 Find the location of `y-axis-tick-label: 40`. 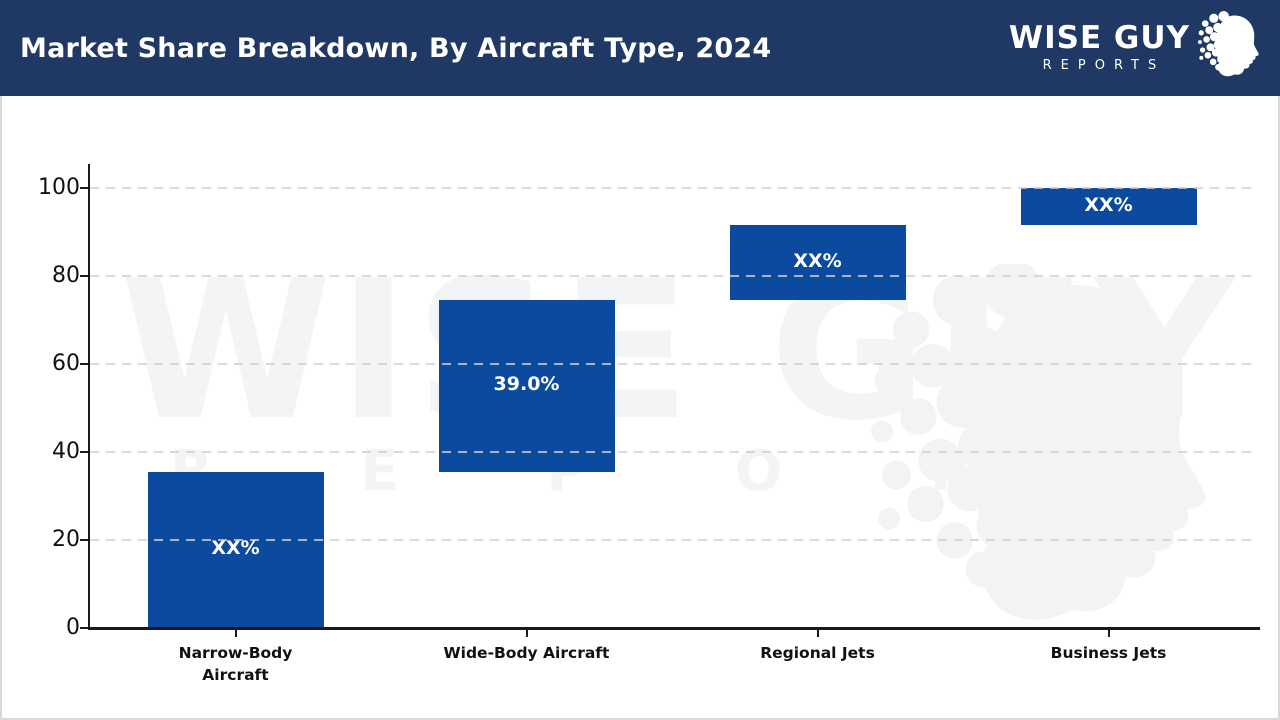

y-axis-tick-label: 40 is located at coordinates (66, 451).